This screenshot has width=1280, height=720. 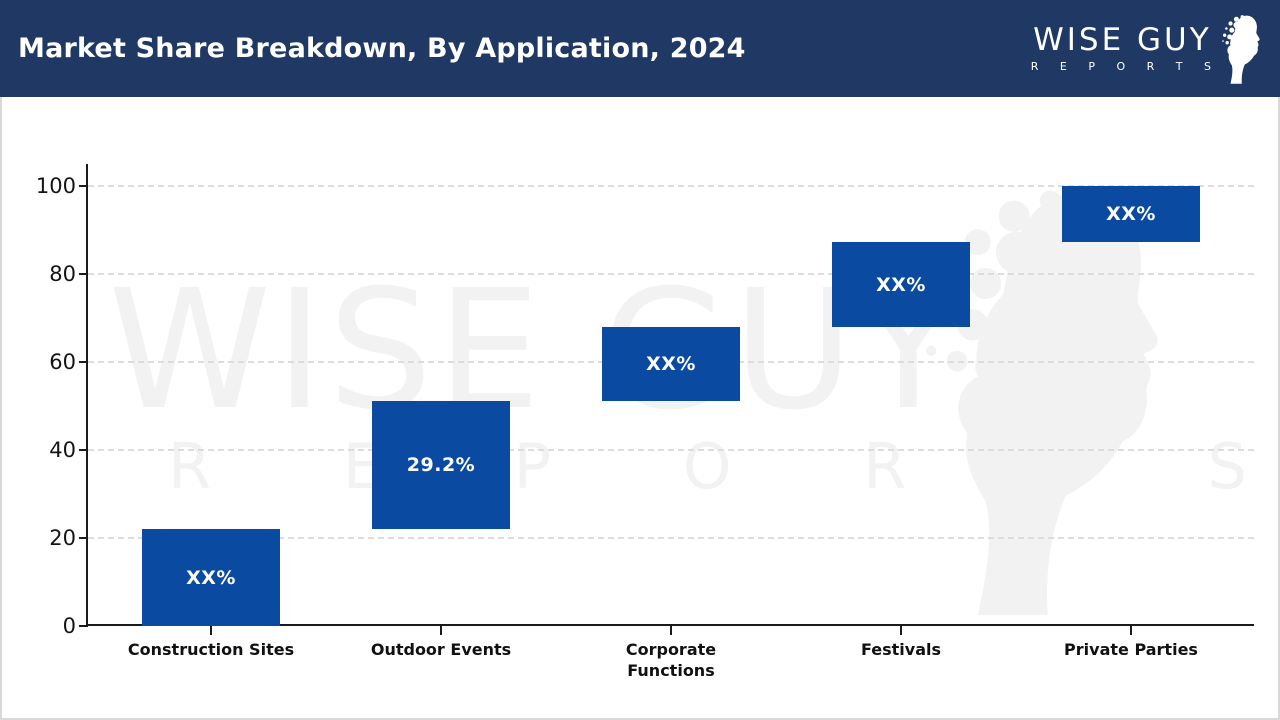 I want to click on y-tick-label: 80, so click(x=62, y=274).